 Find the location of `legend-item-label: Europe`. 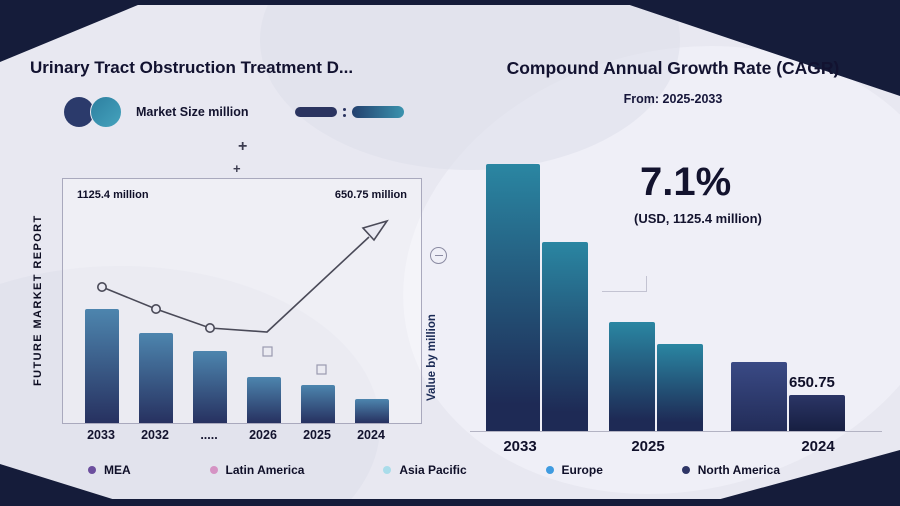

legend-item-label: Europe is located at coordinates (582, 470).